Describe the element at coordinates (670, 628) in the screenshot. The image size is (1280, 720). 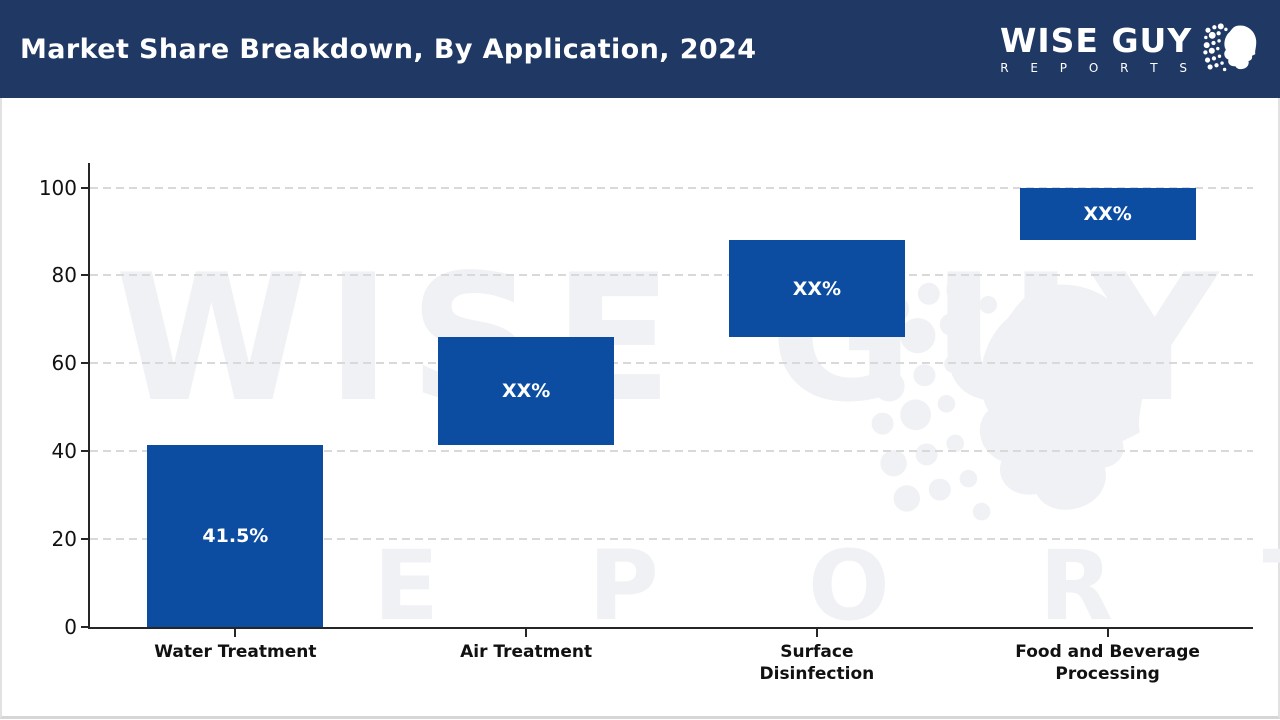
I see `x-axis-line` at that location.